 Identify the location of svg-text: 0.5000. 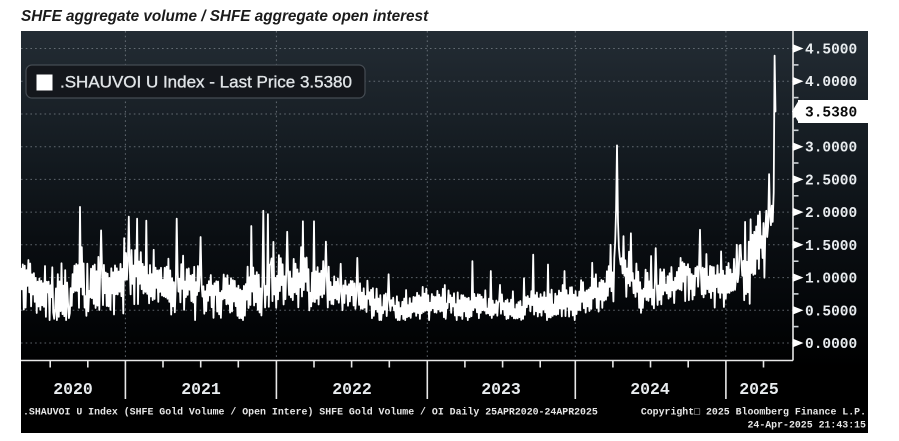
(831, 312).